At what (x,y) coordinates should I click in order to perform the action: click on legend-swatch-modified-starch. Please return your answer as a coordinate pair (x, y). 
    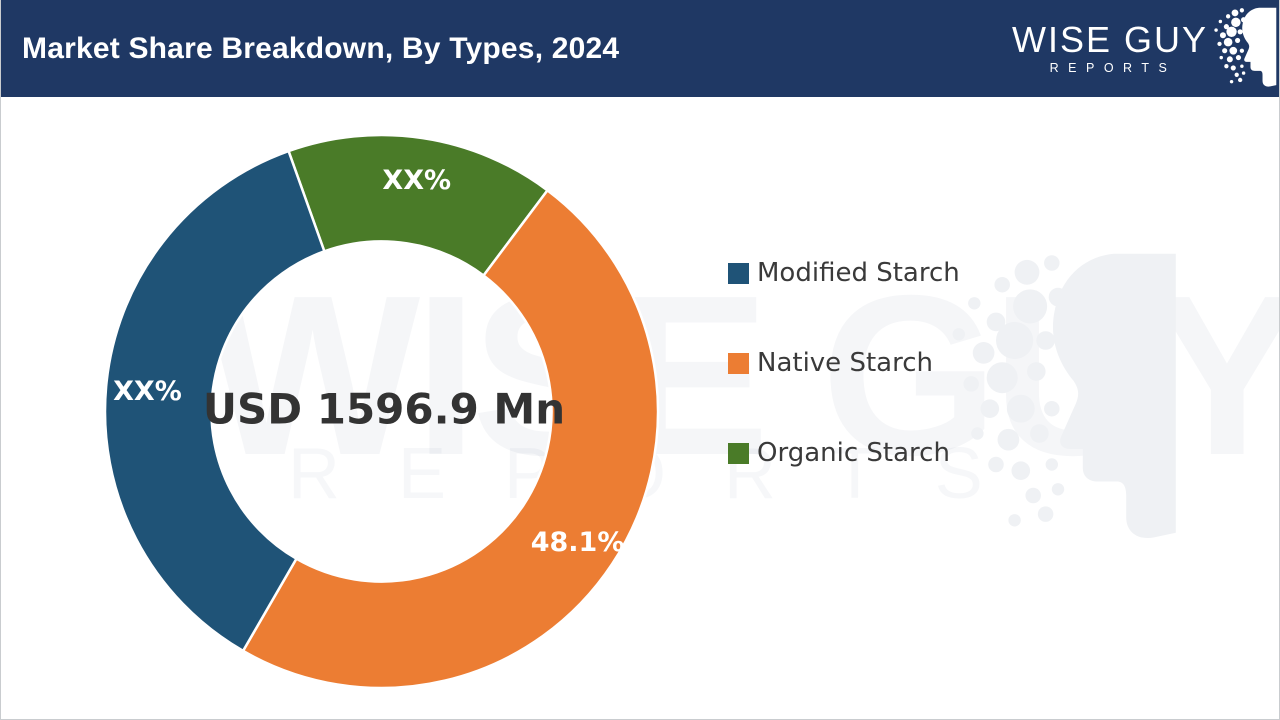
    Looking at the image, I should click on (738, 273).